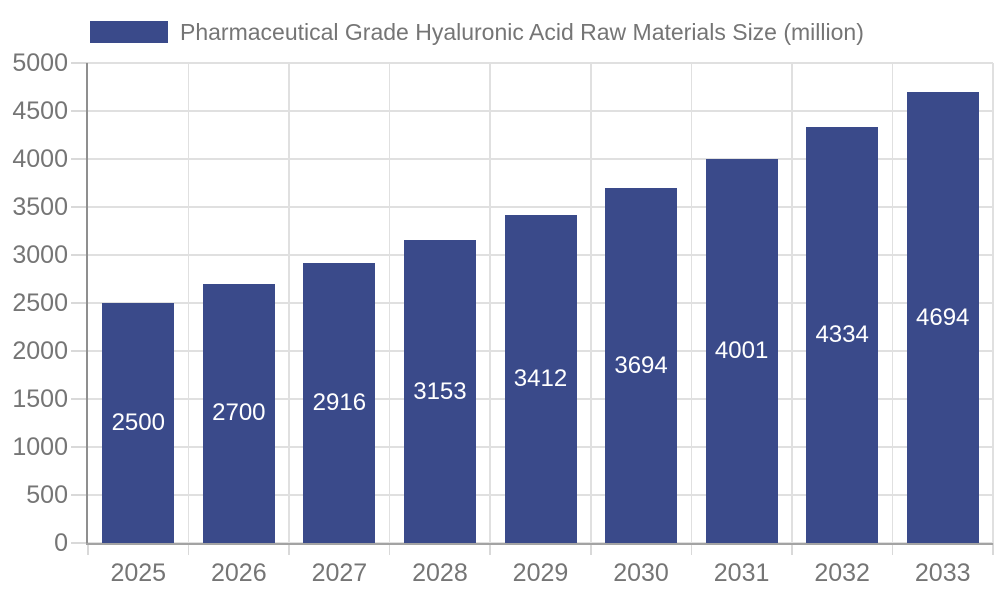 The width and height of the screenshot is (1000, 600). What do you see at coordinates (842, 573) in the screenshot?
I see `x-axis-tick-label: 2032` at bounding box center [842, 573].